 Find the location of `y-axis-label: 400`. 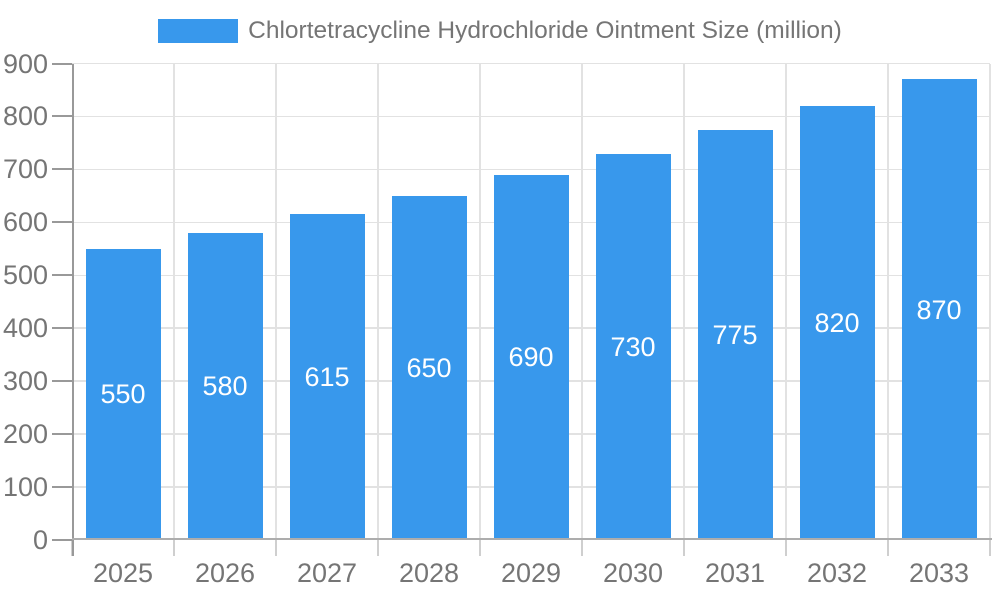

y-axis-label: 400 is located at coordinates (25, 328).